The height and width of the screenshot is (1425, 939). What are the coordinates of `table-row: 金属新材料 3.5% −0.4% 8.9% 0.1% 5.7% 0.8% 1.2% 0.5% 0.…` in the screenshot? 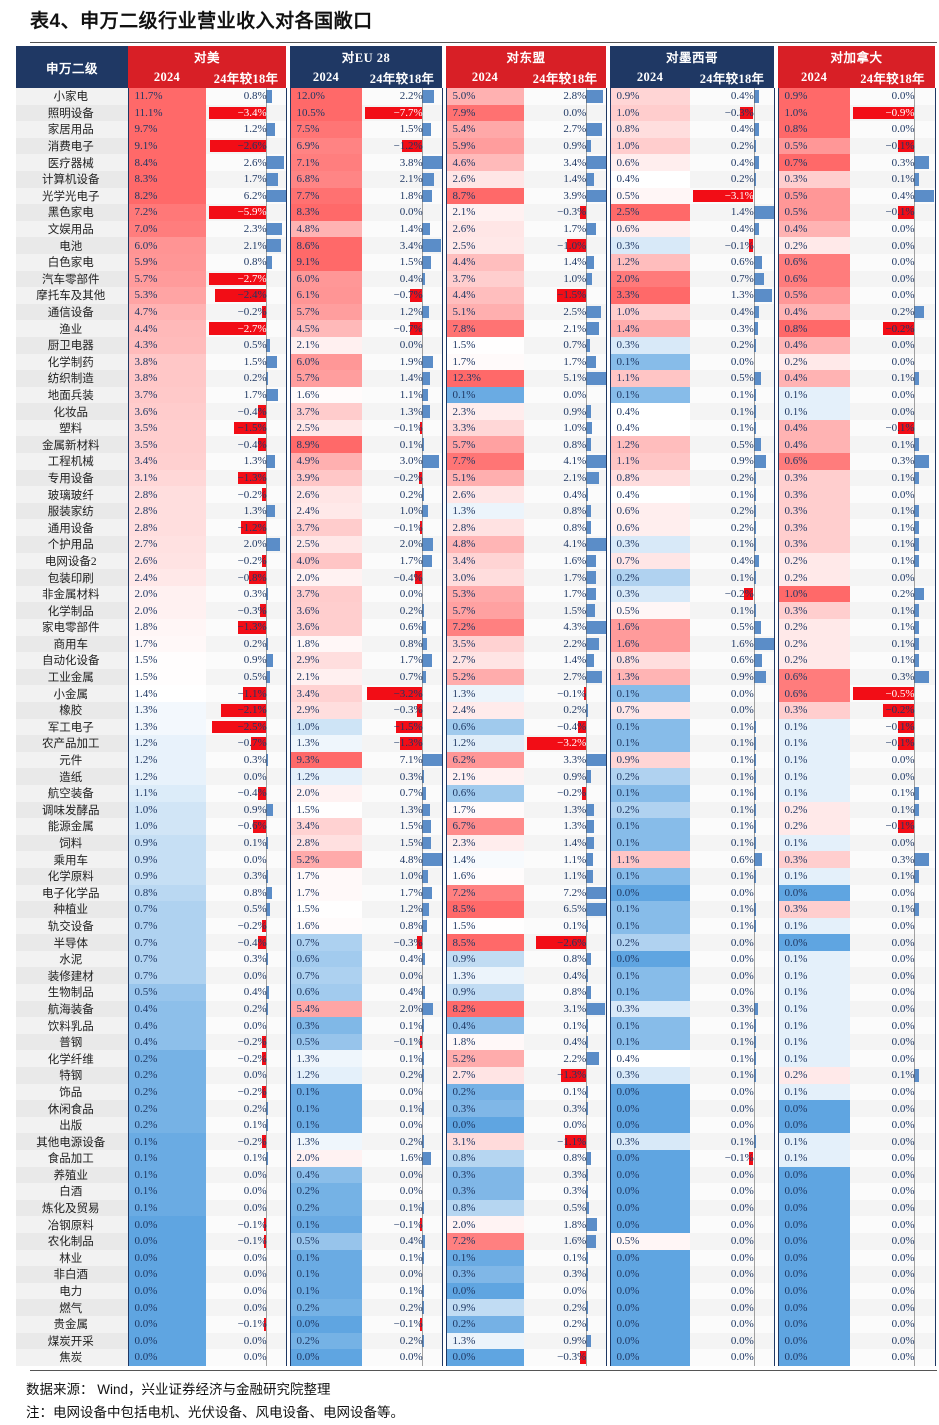 It's located at (476, 445).